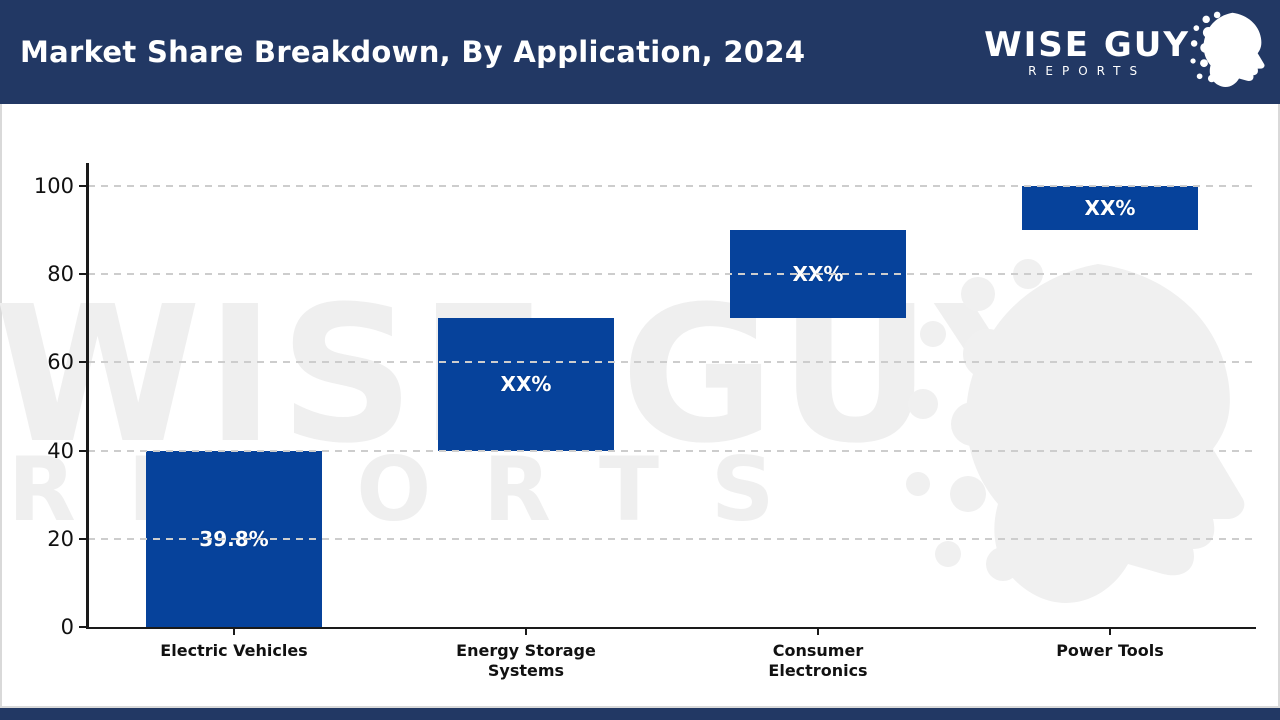  What do you see at coordinates (417, 489) in the screenshot?
I see `watermark-text-line2: REPORTS` at bounding box center [417, 489].